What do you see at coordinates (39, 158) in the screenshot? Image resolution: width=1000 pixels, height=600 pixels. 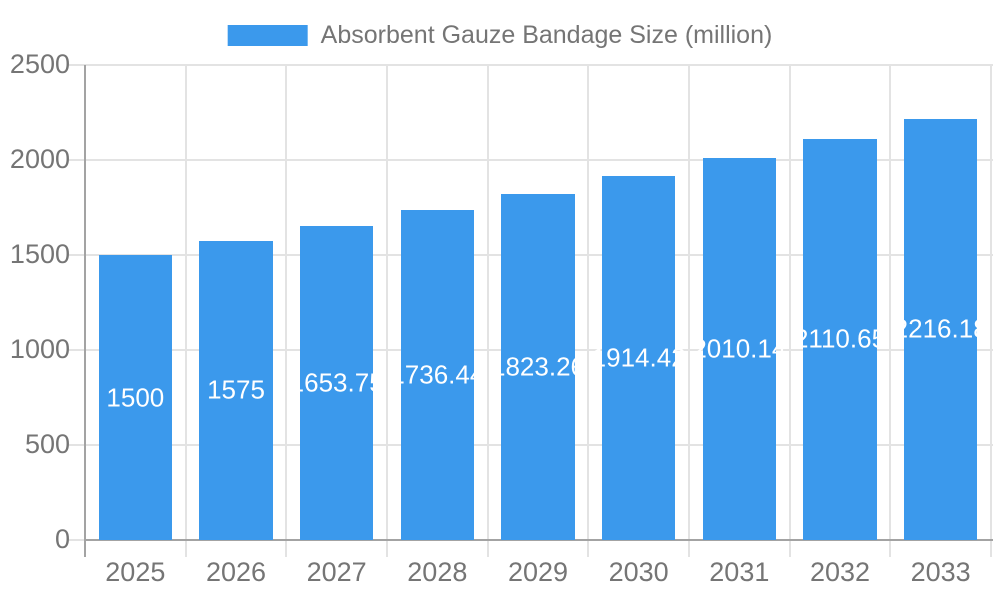 I see `y-axis-label: 2000` at bounding box center [39, 158].